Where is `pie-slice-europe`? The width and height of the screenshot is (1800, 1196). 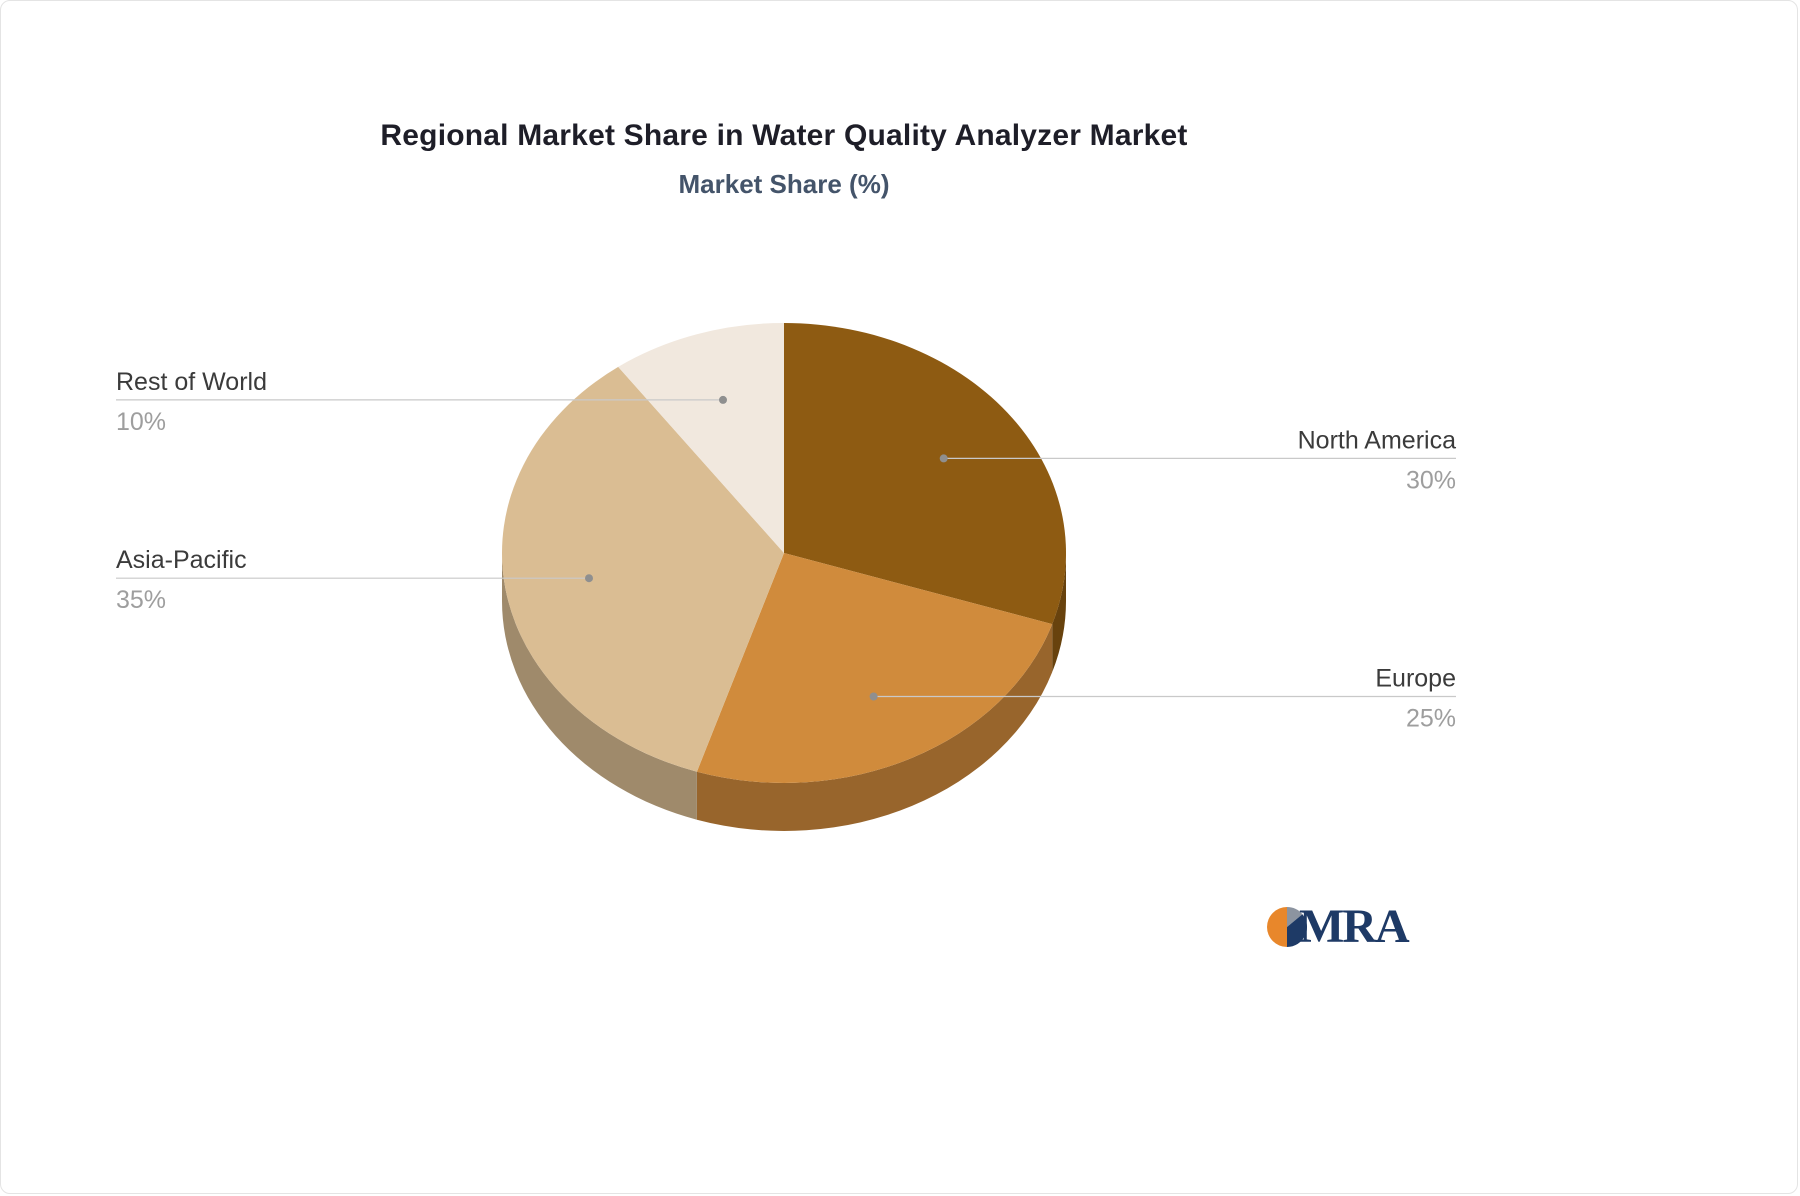
pie-slice-europe is located at coordinates (874, 668).